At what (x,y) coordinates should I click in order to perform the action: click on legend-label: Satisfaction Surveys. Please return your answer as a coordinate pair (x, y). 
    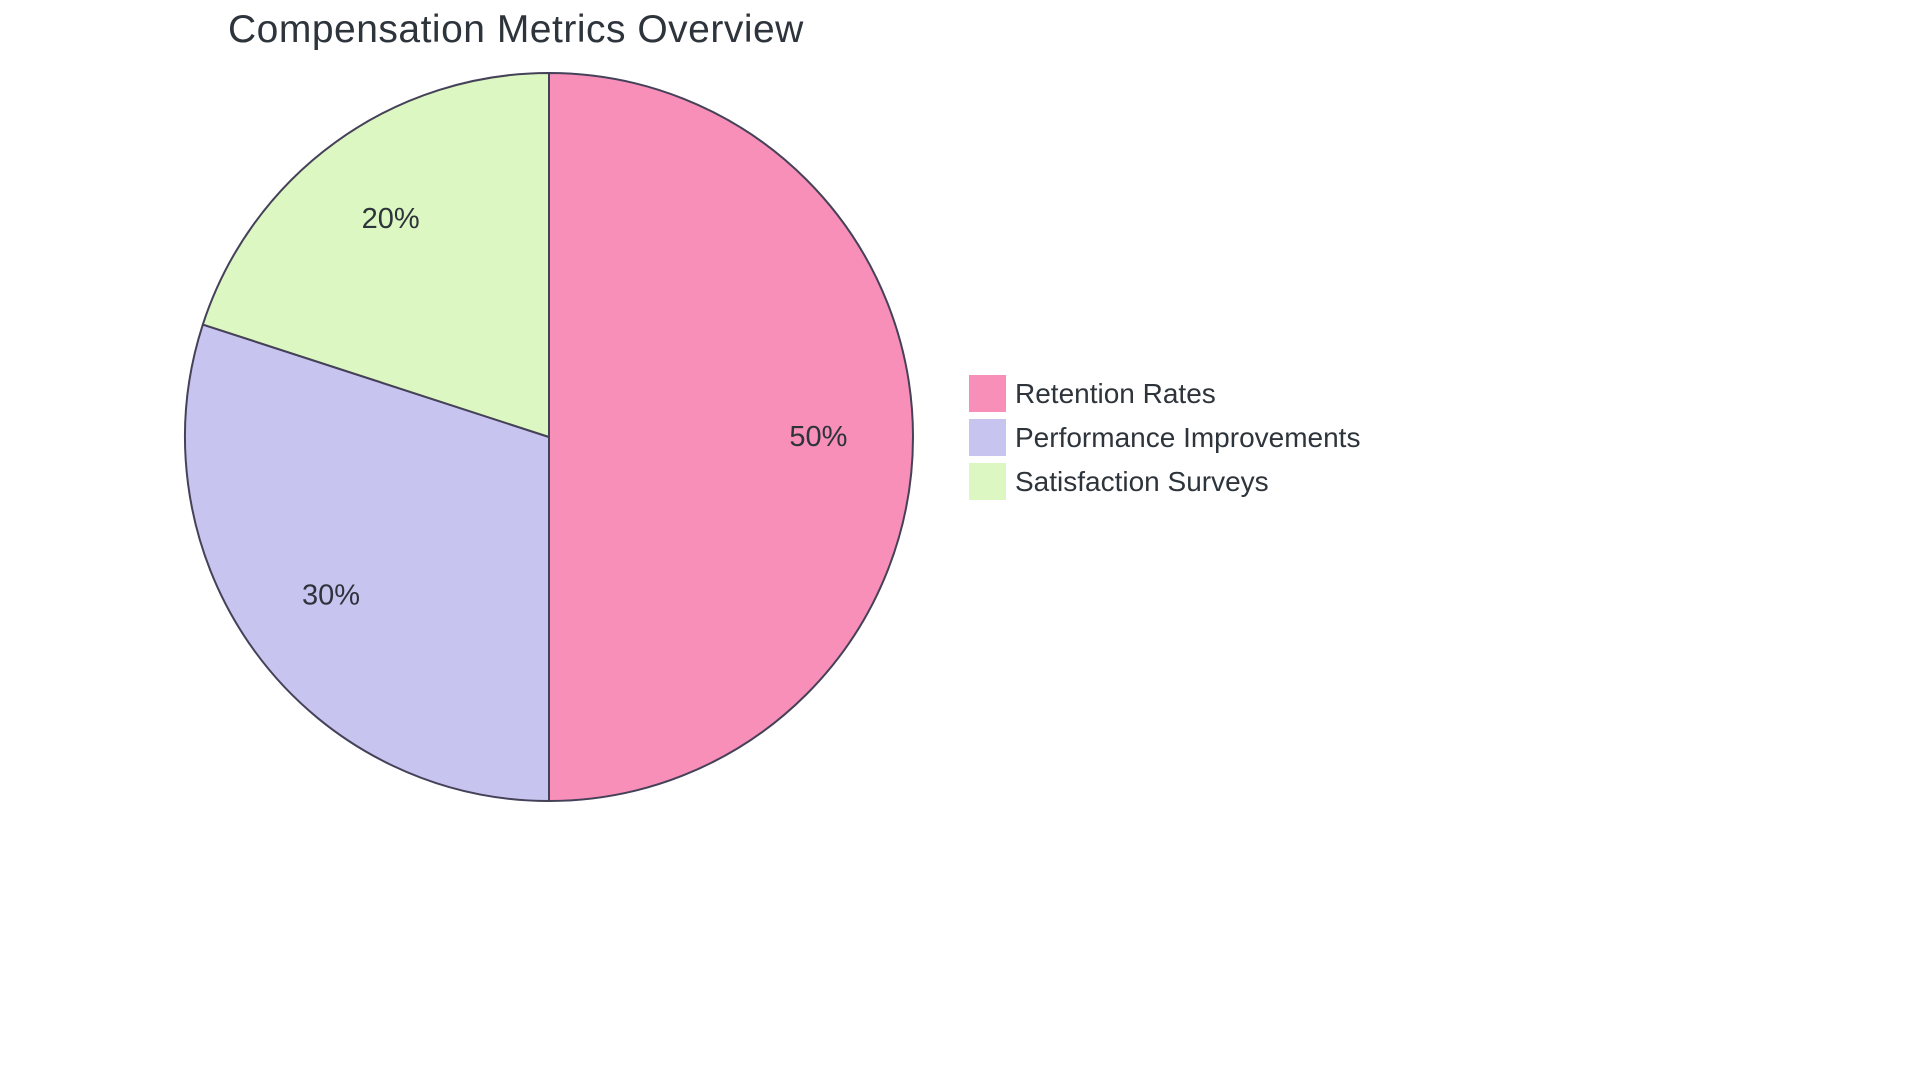
    Looking at the image, I should click on (1142, 481).